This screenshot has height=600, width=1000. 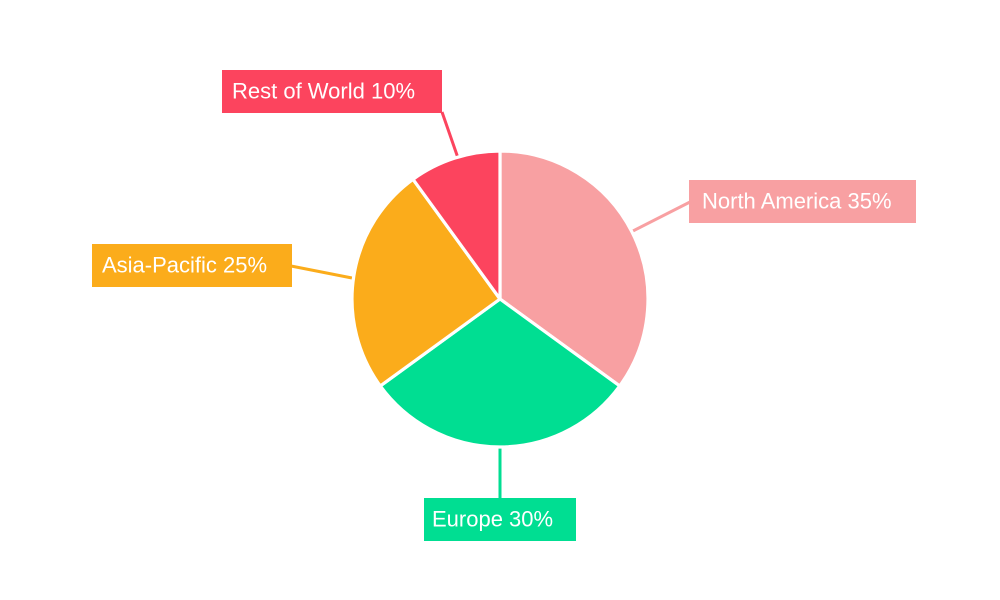 What do you see at coordinates (450, 135) in the screenshot?
I see `leader-line-rest-of-world` at bounding box center [450, 135].